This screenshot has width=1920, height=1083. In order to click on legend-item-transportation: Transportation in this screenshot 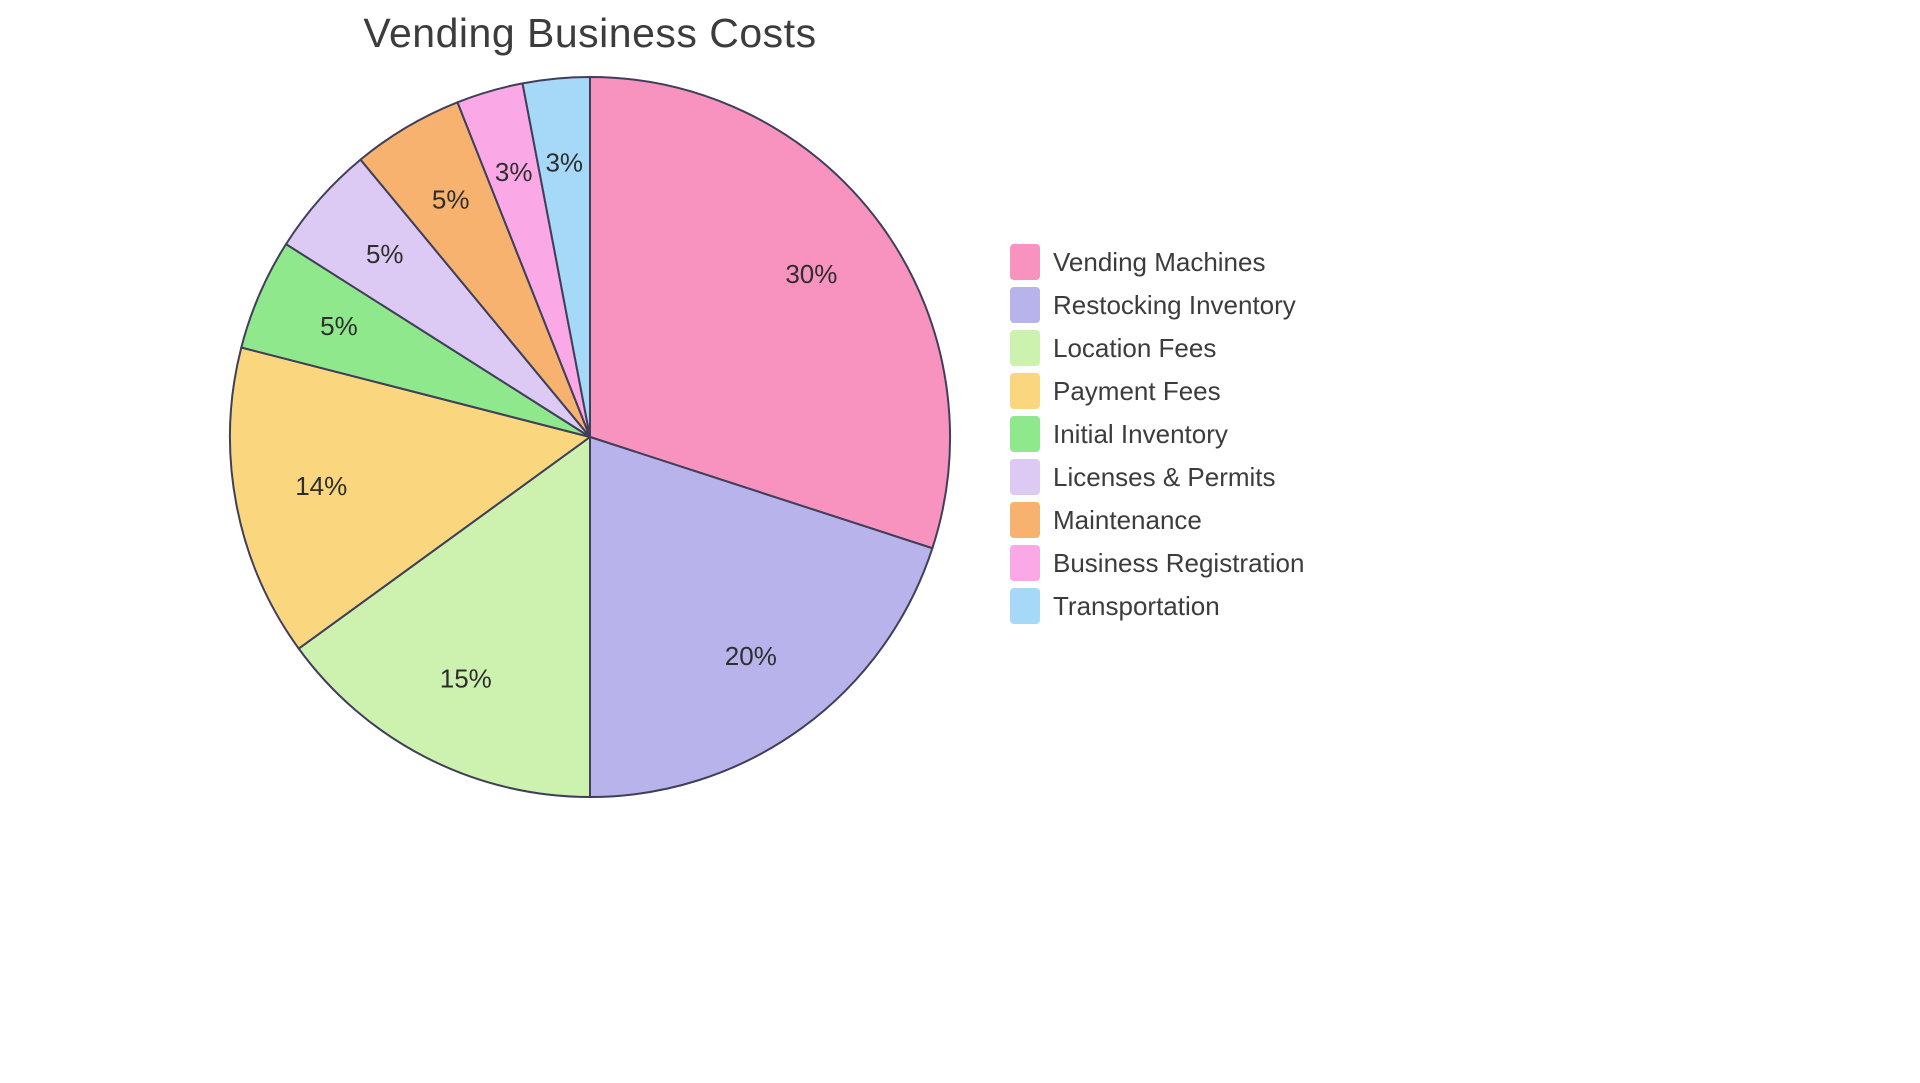, I will do `click(1157, 606)`.